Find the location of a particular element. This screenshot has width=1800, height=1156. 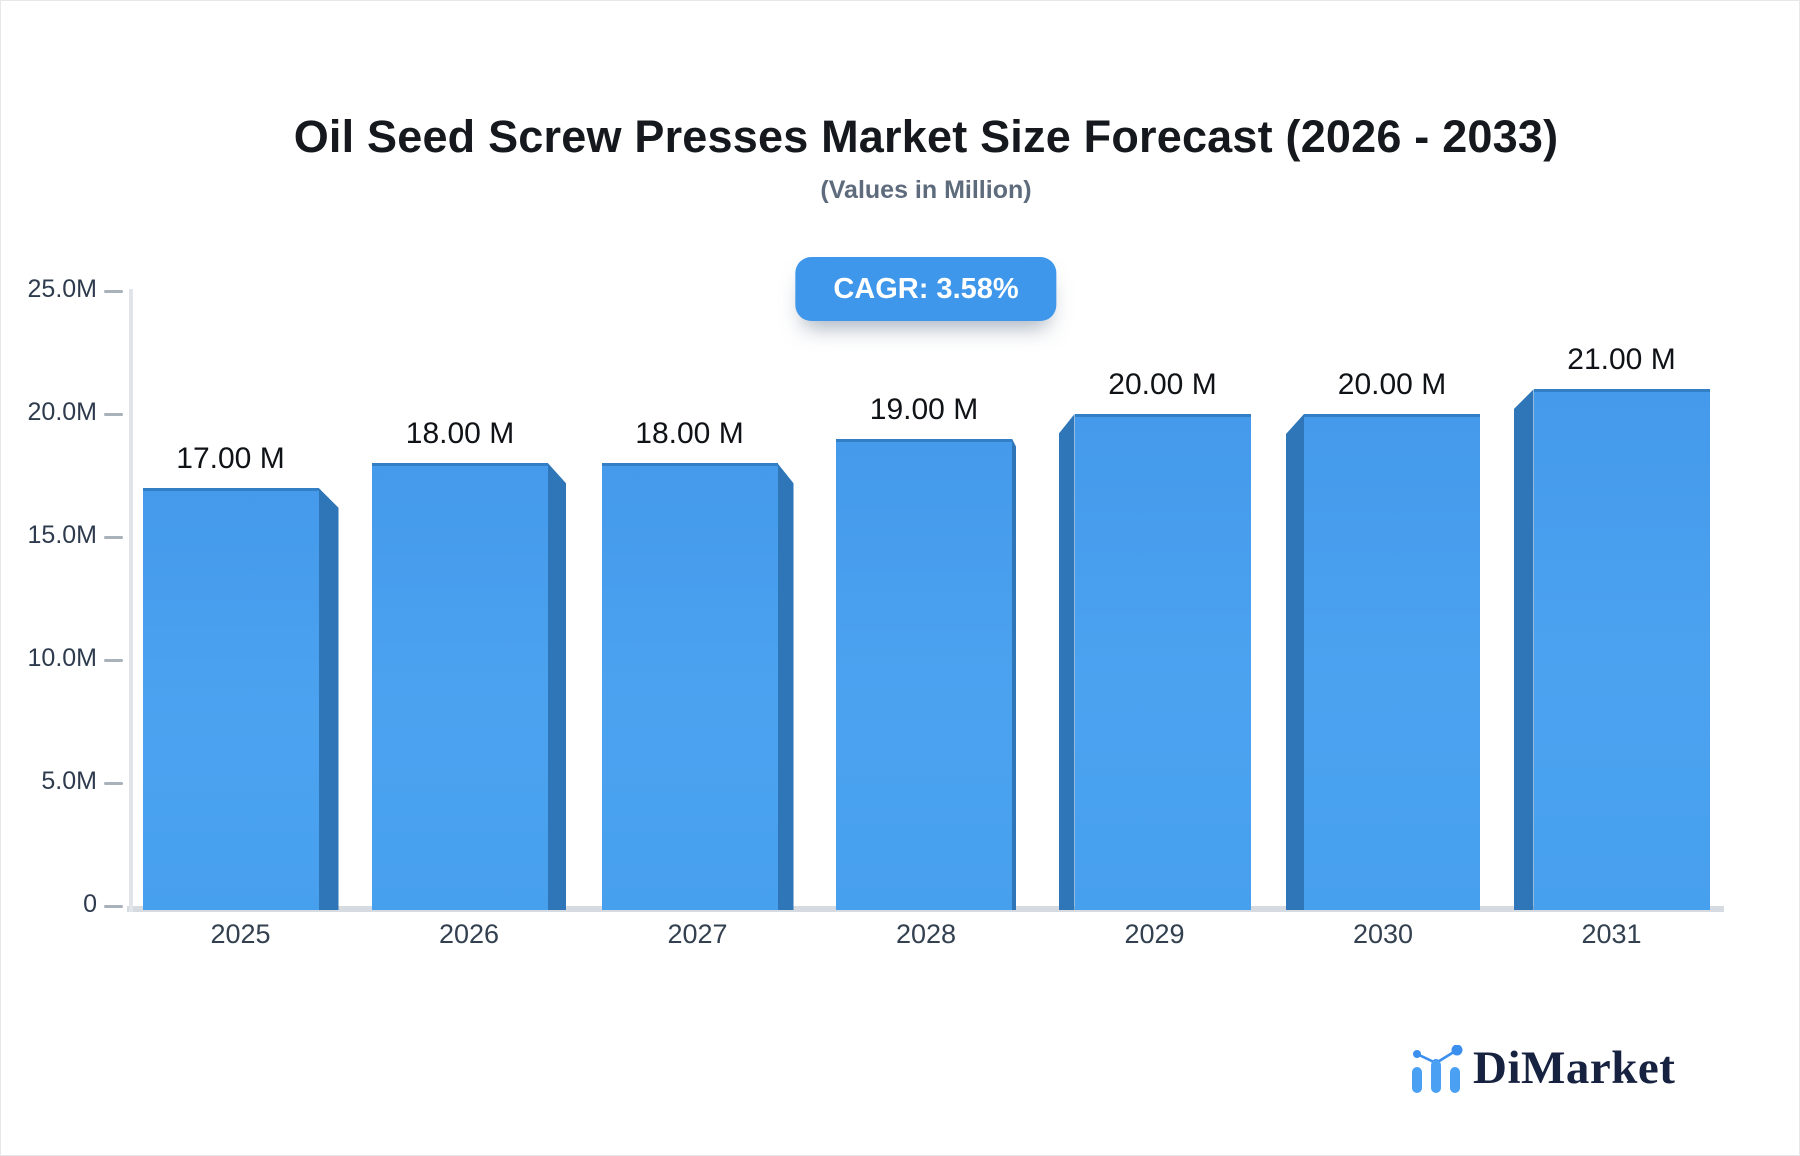

cagr-badge: CAGR: 3.58% is located at coordinates (926, 289).